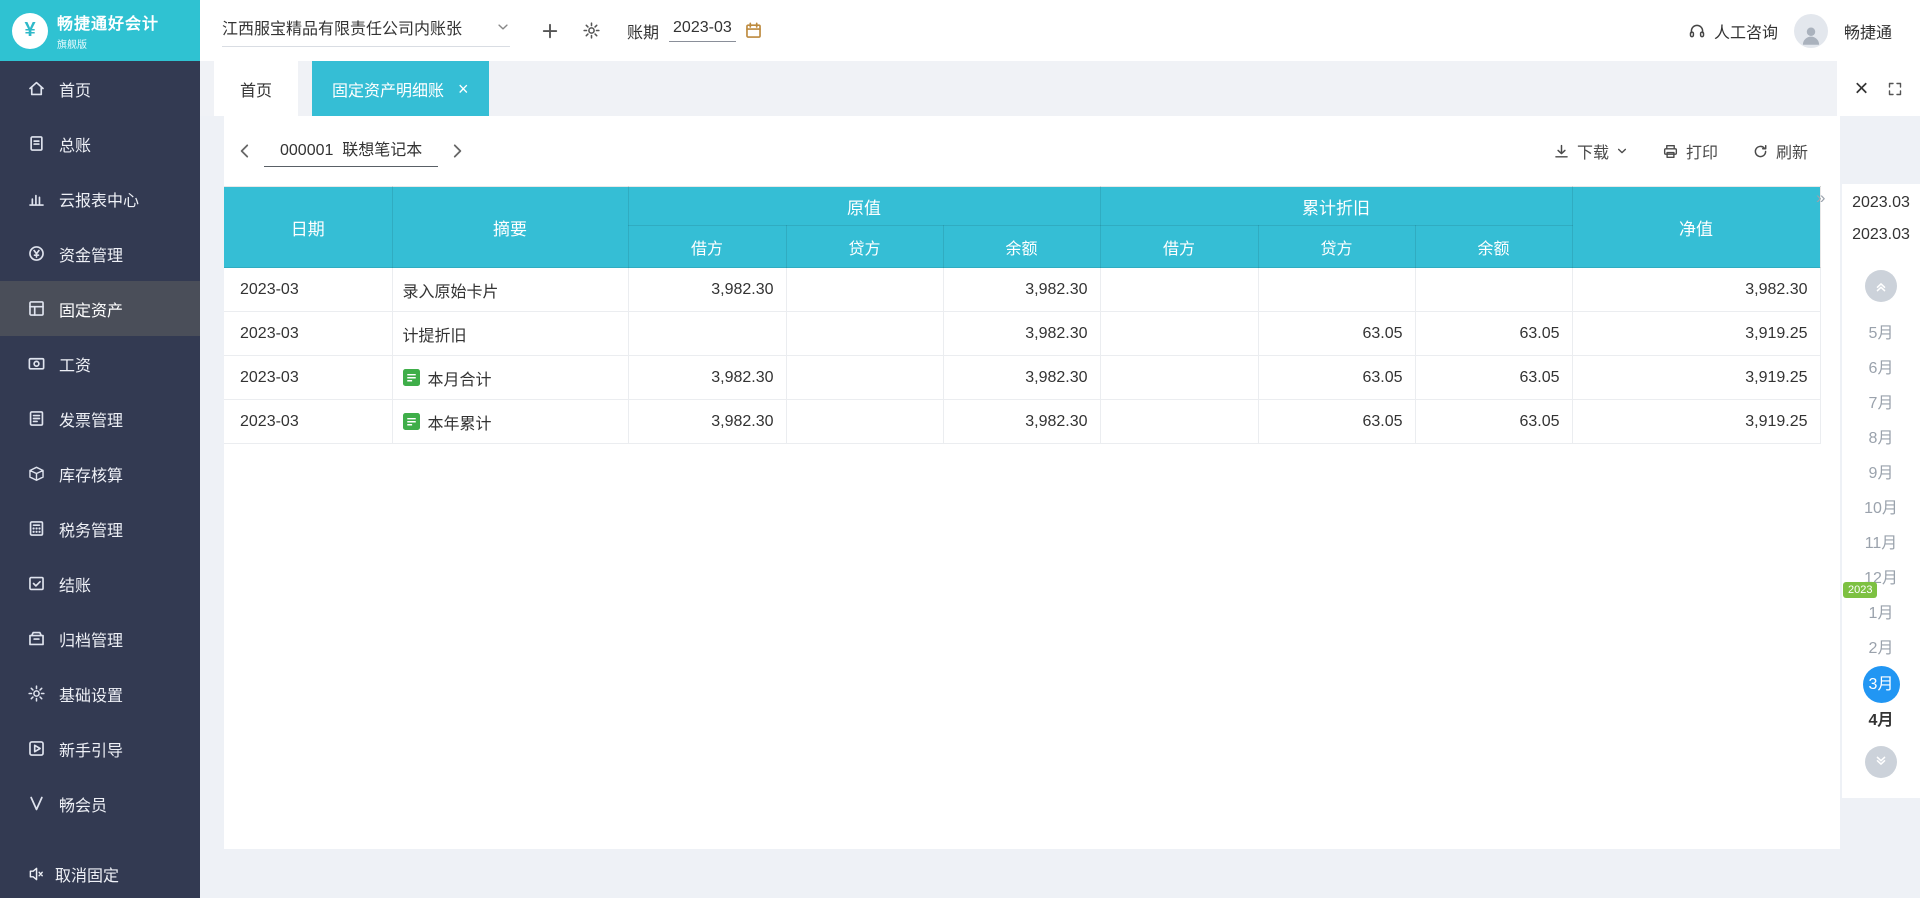 The height and width of the screenshot is (898, 1920). What do you see at coordinates (108, 24) in the screenshot?
I see `app-title: 畅捷通好会计` at bounding box center [108, 24].